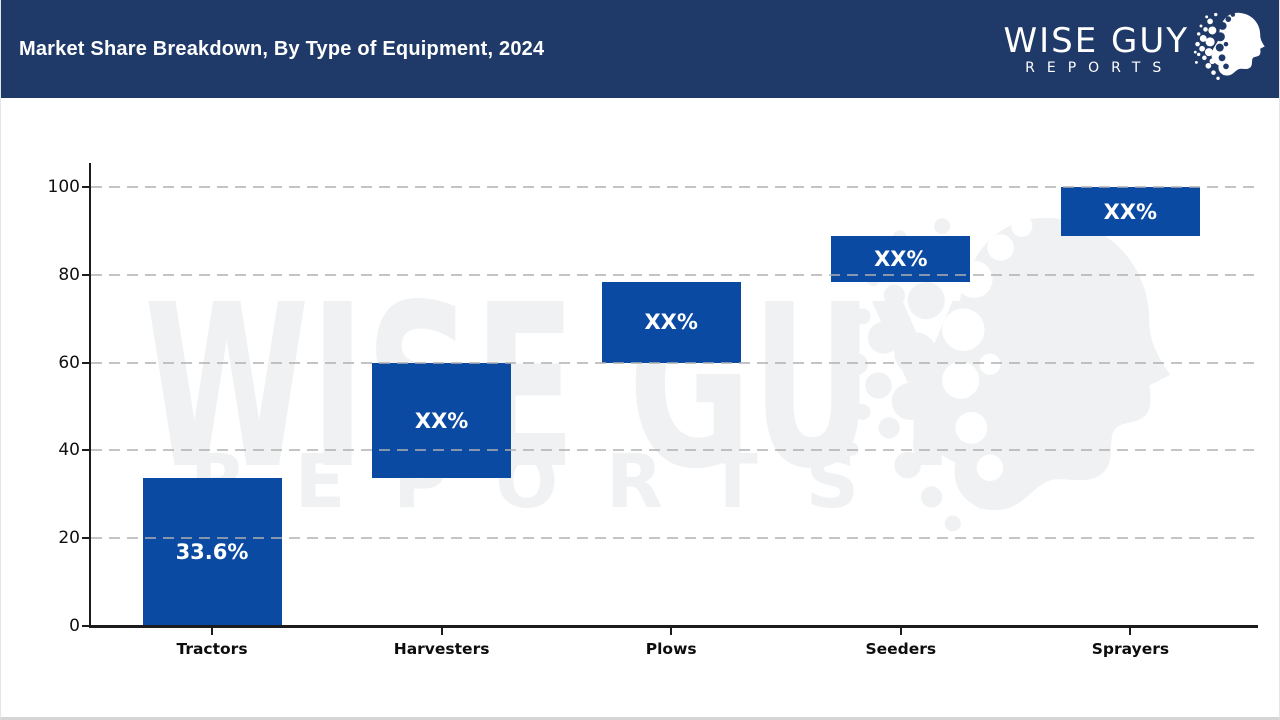 The width and height of the screenshot is (1280, 720). I want to click on bar-value-label-sprayers: XX%, so click(1130, 211).